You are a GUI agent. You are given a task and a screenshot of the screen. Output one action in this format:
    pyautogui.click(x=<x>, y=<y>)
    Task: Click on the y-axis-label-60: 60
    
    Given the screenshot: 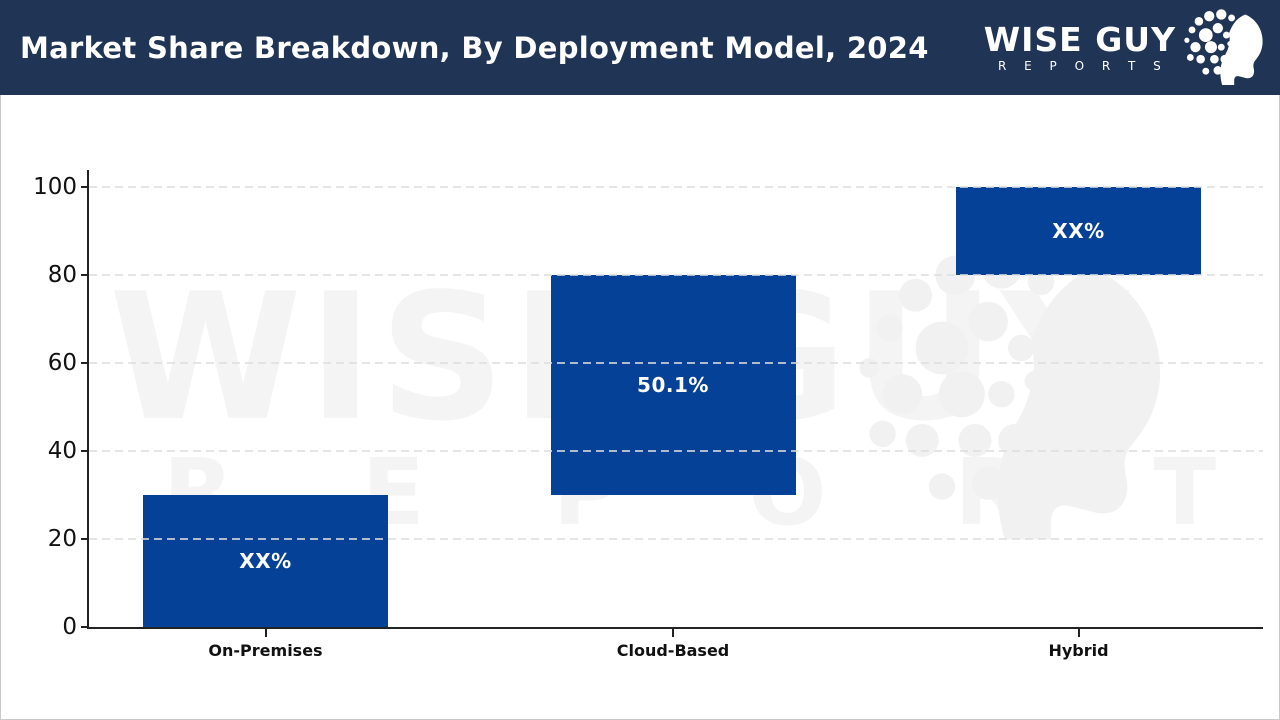 What is the action you would take?
    pyautogui.click(x=62, y=363)
    